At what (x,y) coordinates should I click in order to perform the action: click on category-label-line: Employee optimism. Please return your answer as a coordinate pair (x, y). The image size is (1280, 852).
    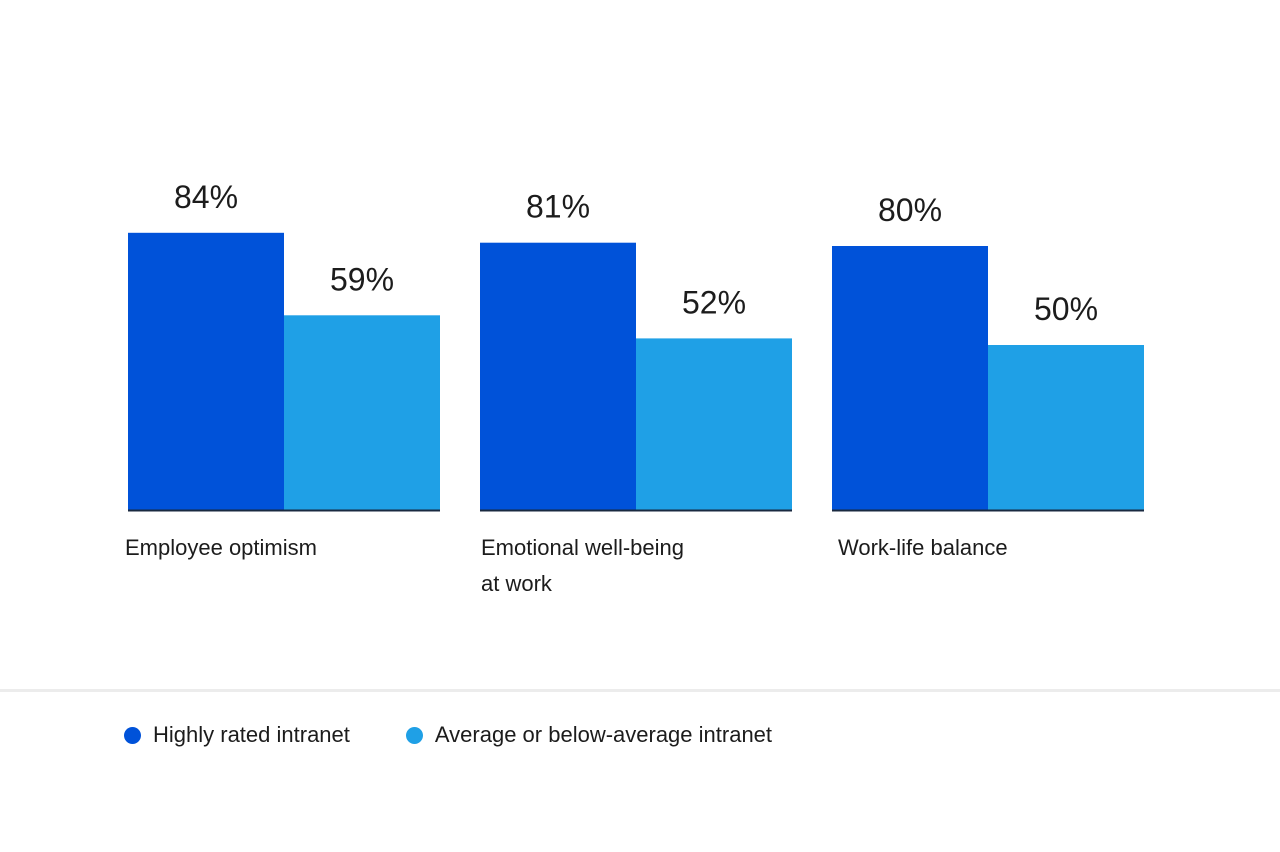
    Looking at the image, I should click on (221, 547).